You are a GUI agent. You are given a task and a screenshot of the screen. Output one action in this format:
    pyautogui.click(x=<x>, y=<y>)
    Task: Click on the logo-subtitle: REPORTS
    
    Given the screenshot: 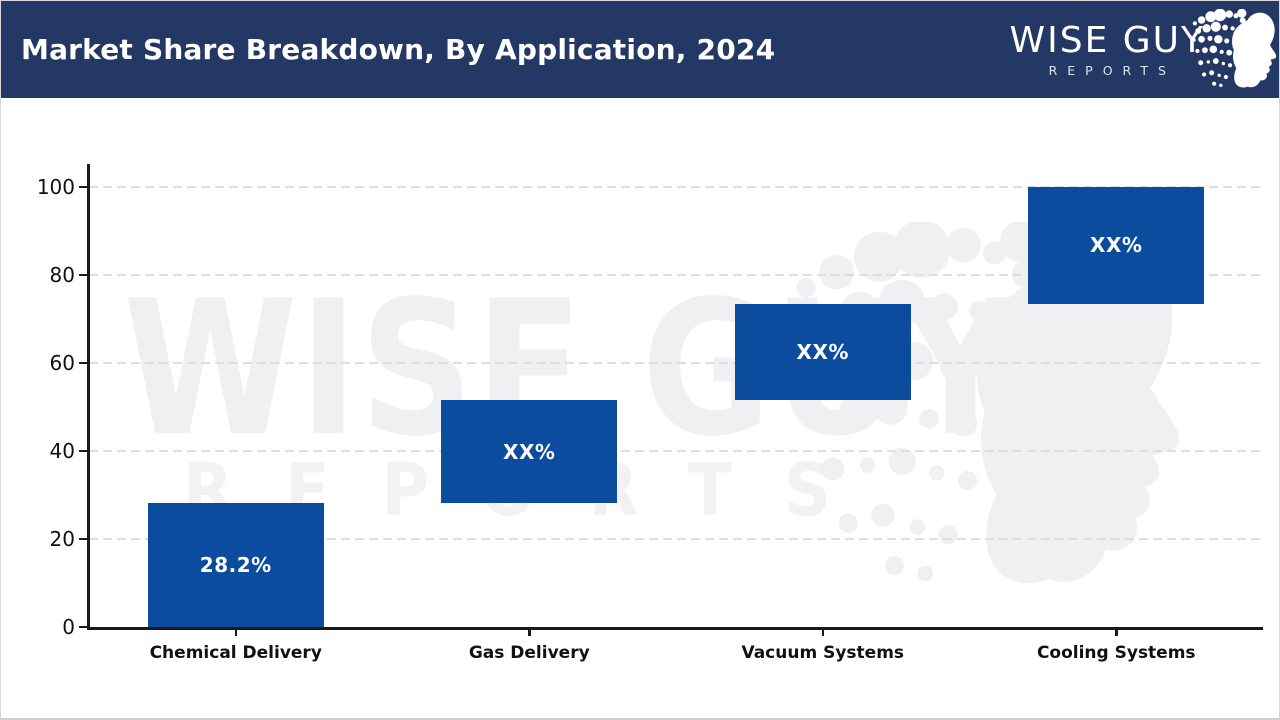 What is the action you would take?
    pyautogui.click(x=1112, y=70)
    